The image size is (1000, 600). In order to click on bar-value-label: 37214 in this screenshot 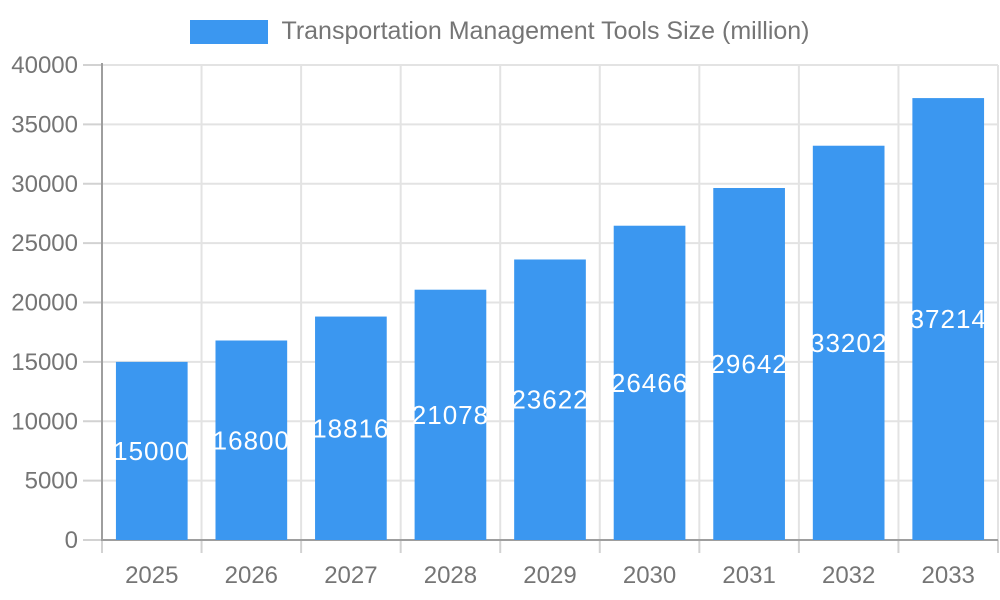, I will do `click(948, 319)`.